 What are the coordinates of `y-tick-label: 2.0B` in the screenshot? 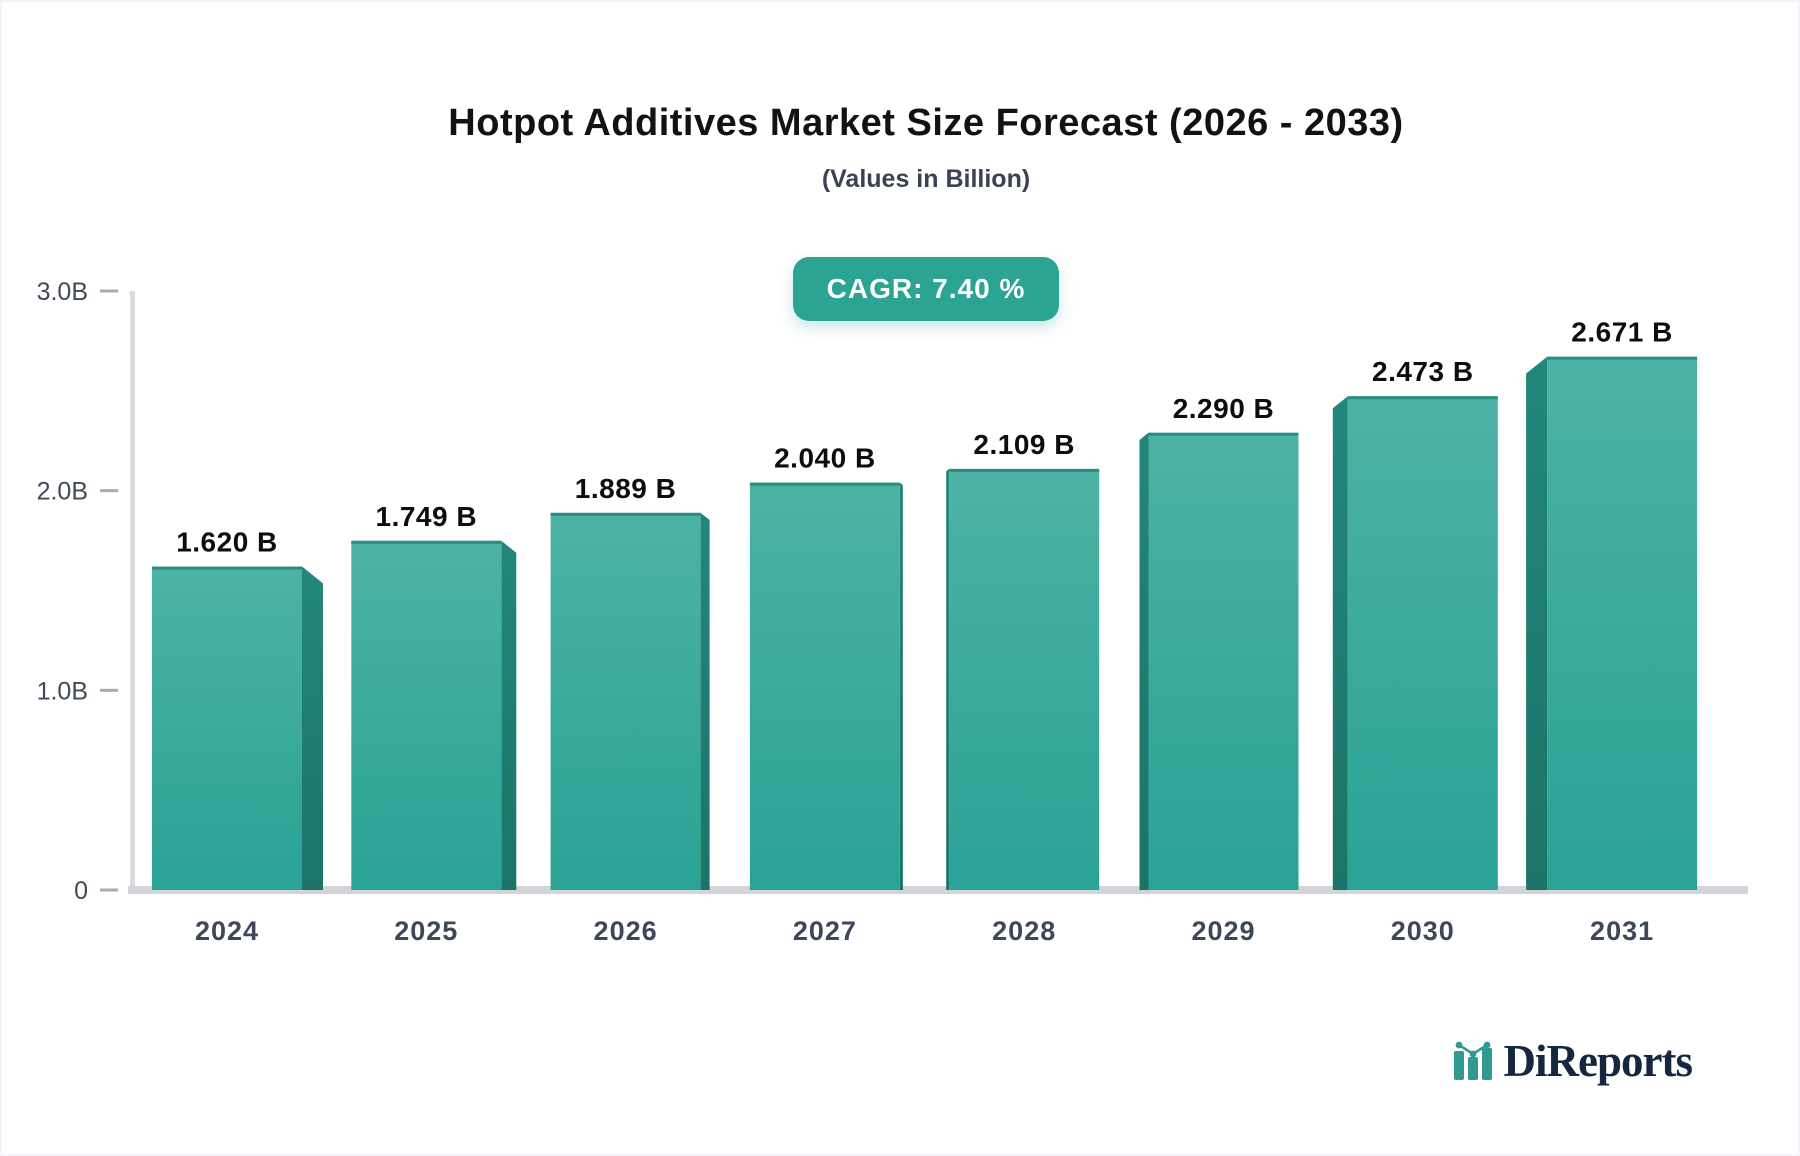 It's located at (62, 492).